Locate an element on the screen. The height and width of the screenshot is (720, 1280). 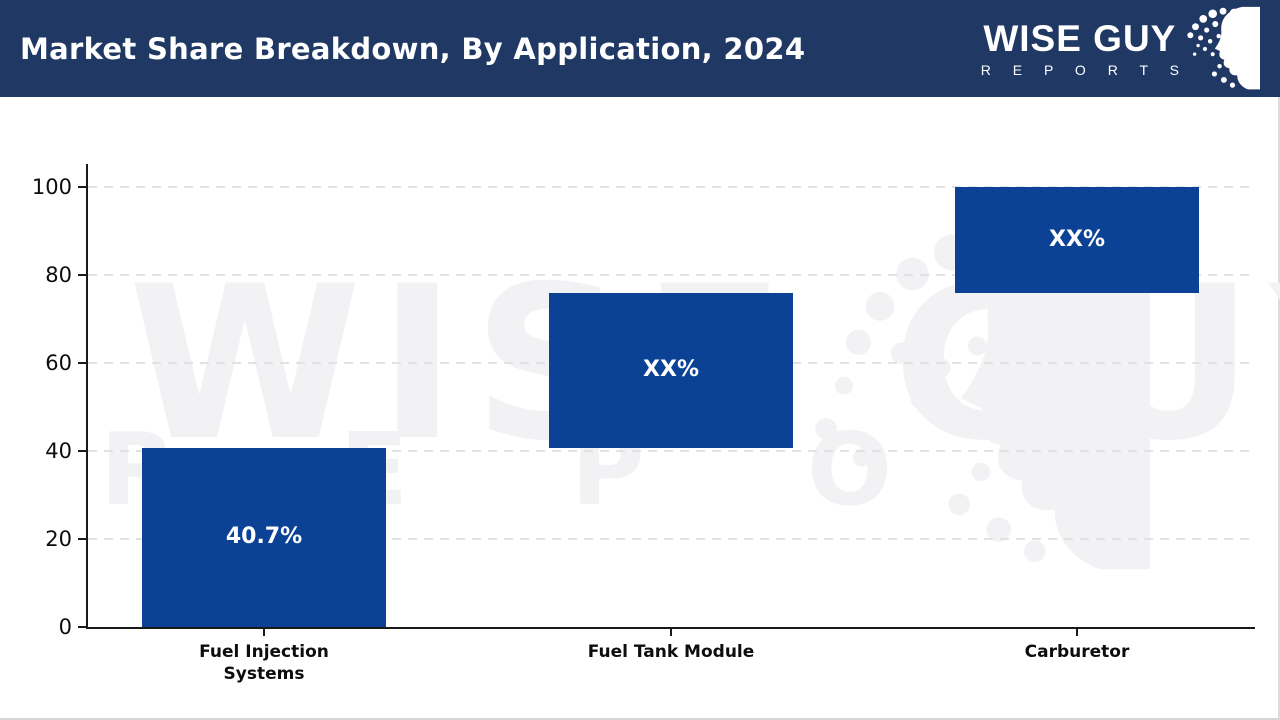
y-tick-label: 100 is located at coordinates (51, 186).